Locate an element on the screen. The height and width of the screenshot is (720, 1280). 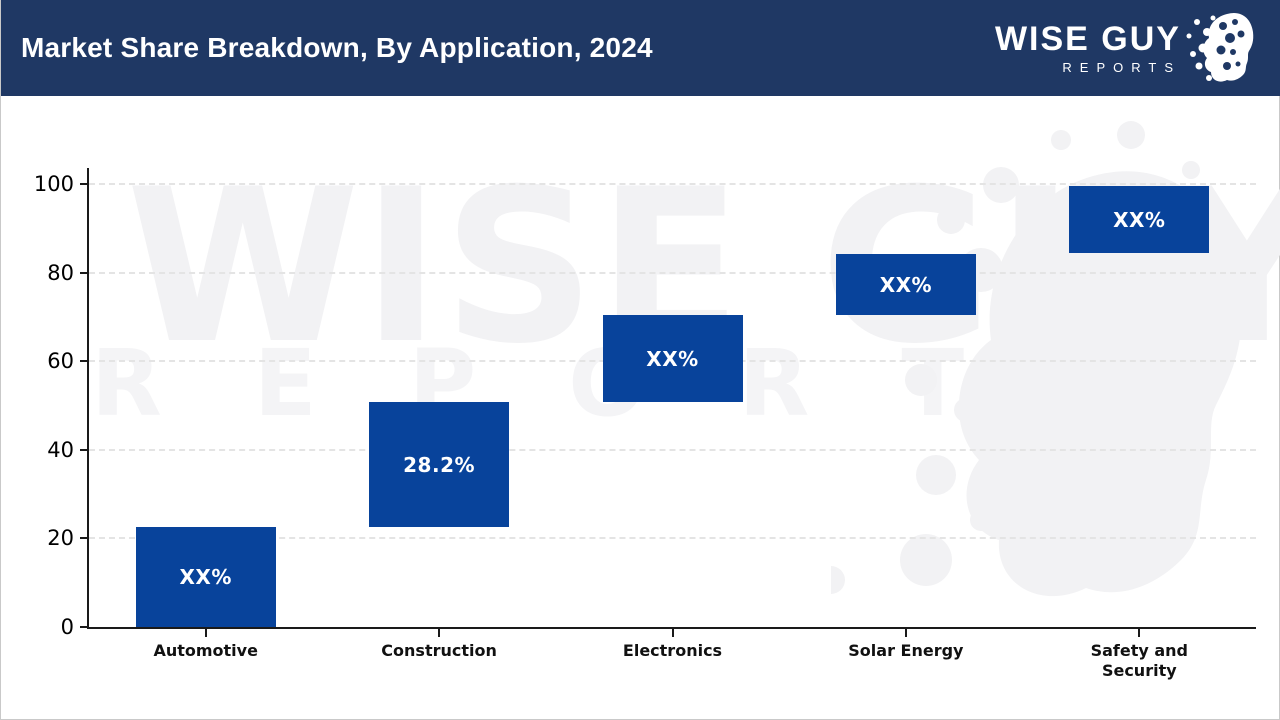
logo-wordmark: WISE GUY is located at coordinates (1087, 39).